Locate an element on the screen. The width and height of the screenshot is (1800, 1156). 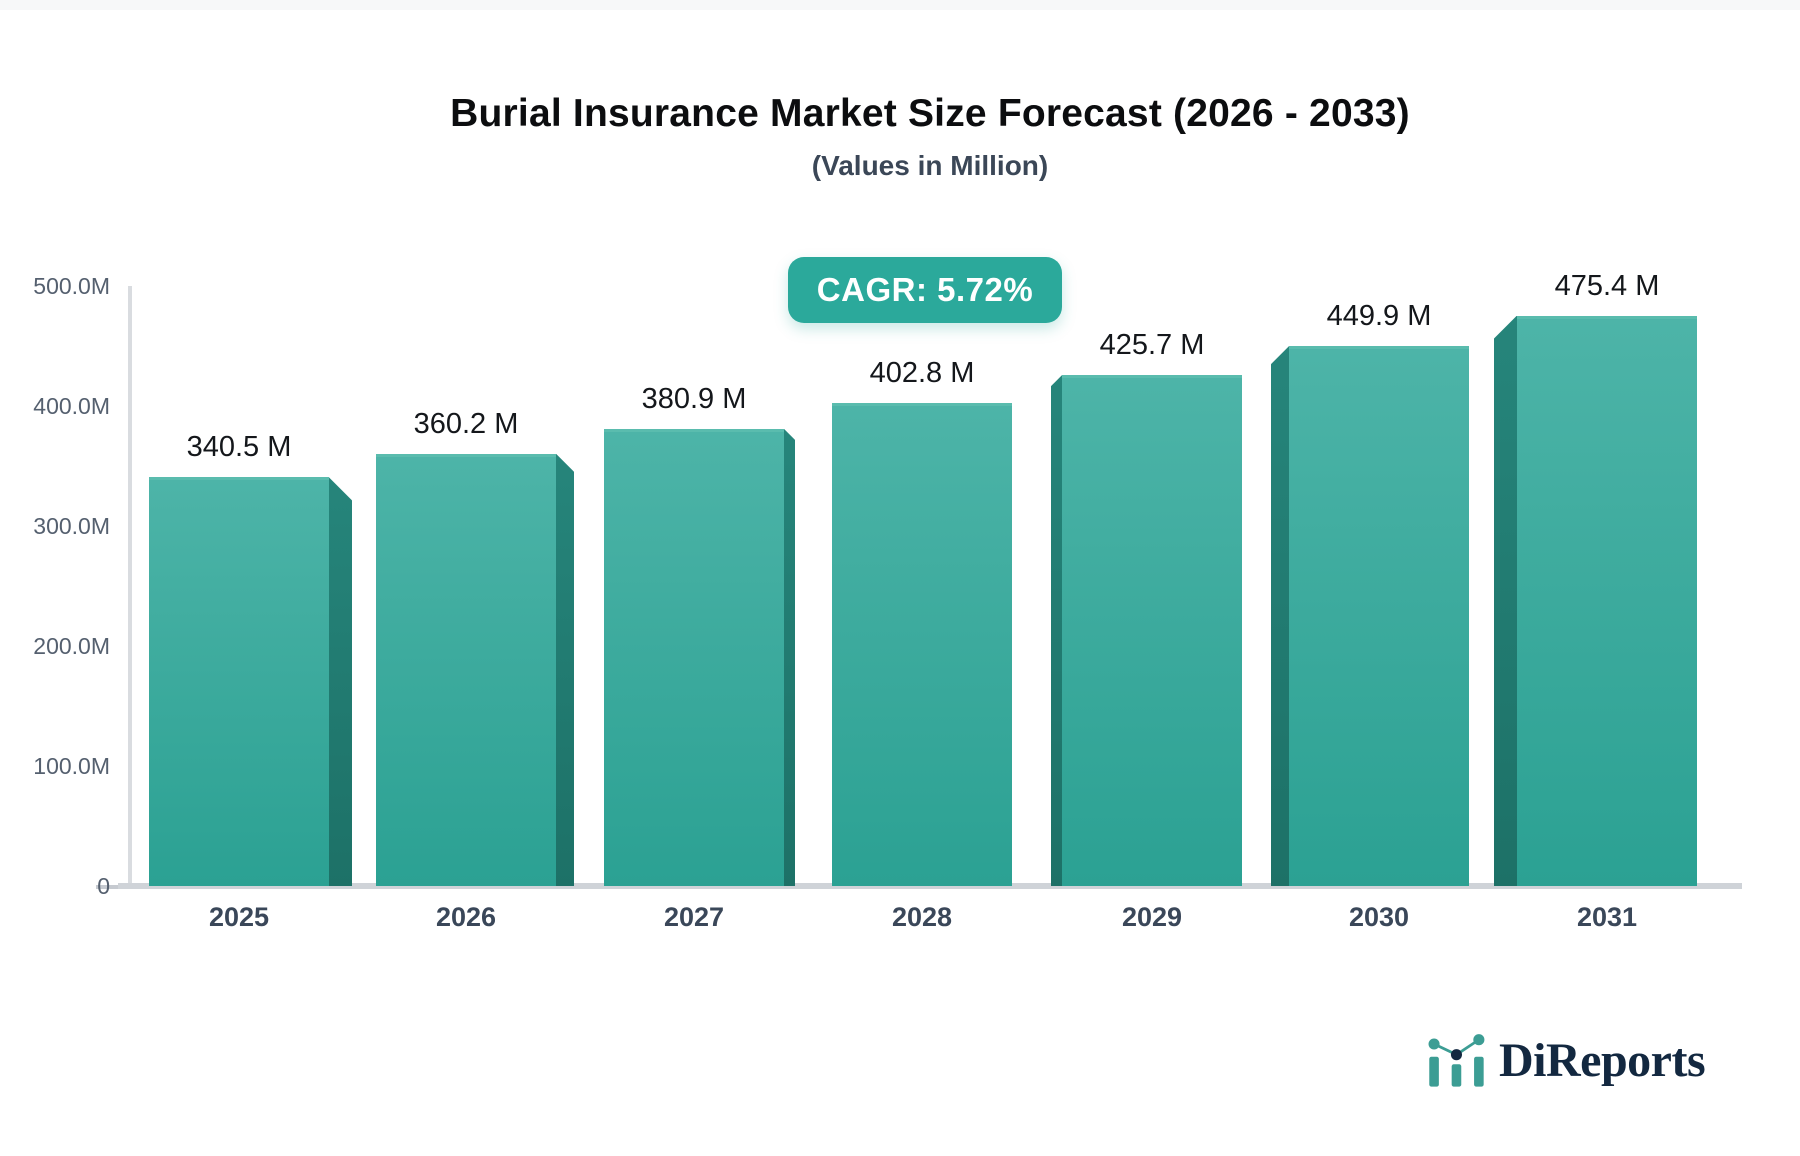
x-tick-label: 2030 is located at coordinates (1379, 917).